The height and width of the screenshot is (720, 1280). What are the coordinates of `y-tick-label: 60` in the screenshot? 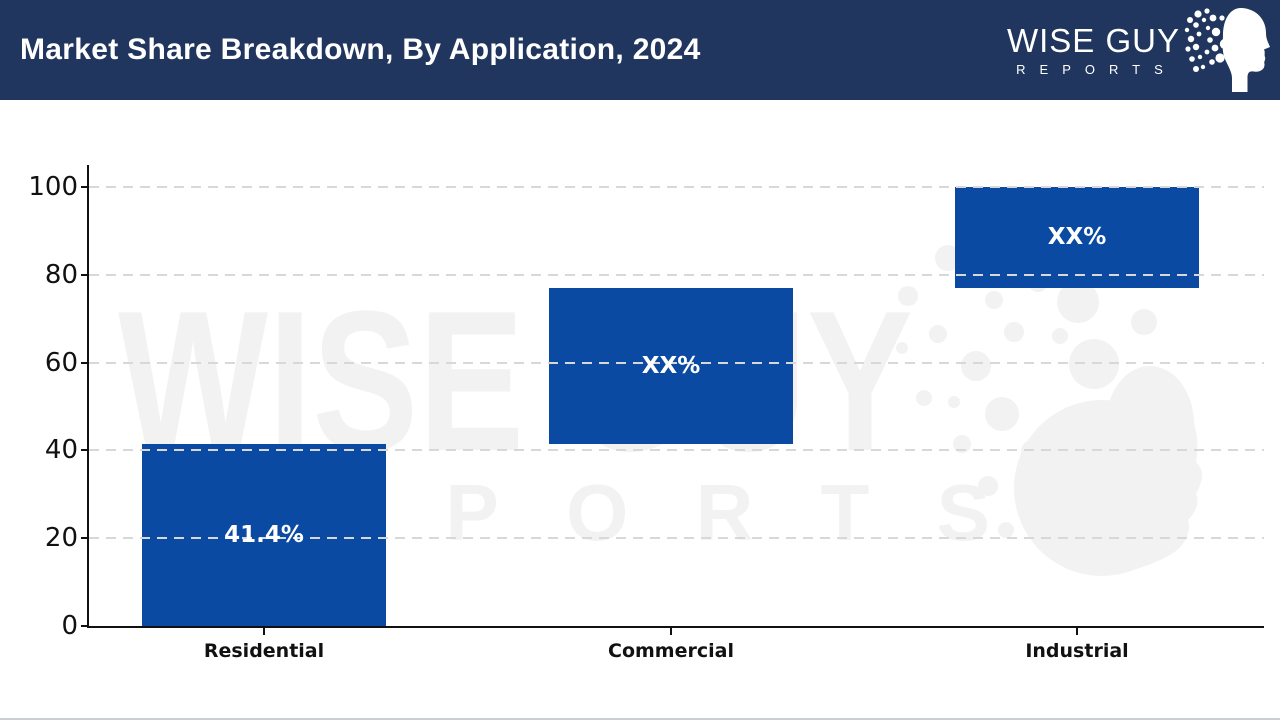 It's located at (61, 362).